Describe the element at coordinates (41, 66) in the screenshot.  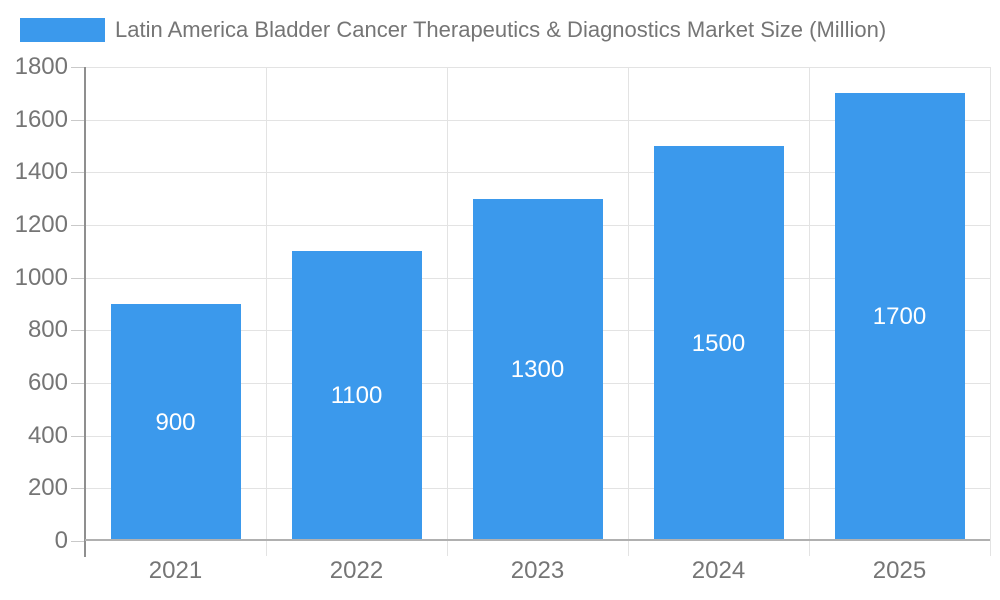
I see `y-axis-tick-label: 1800` at that location.